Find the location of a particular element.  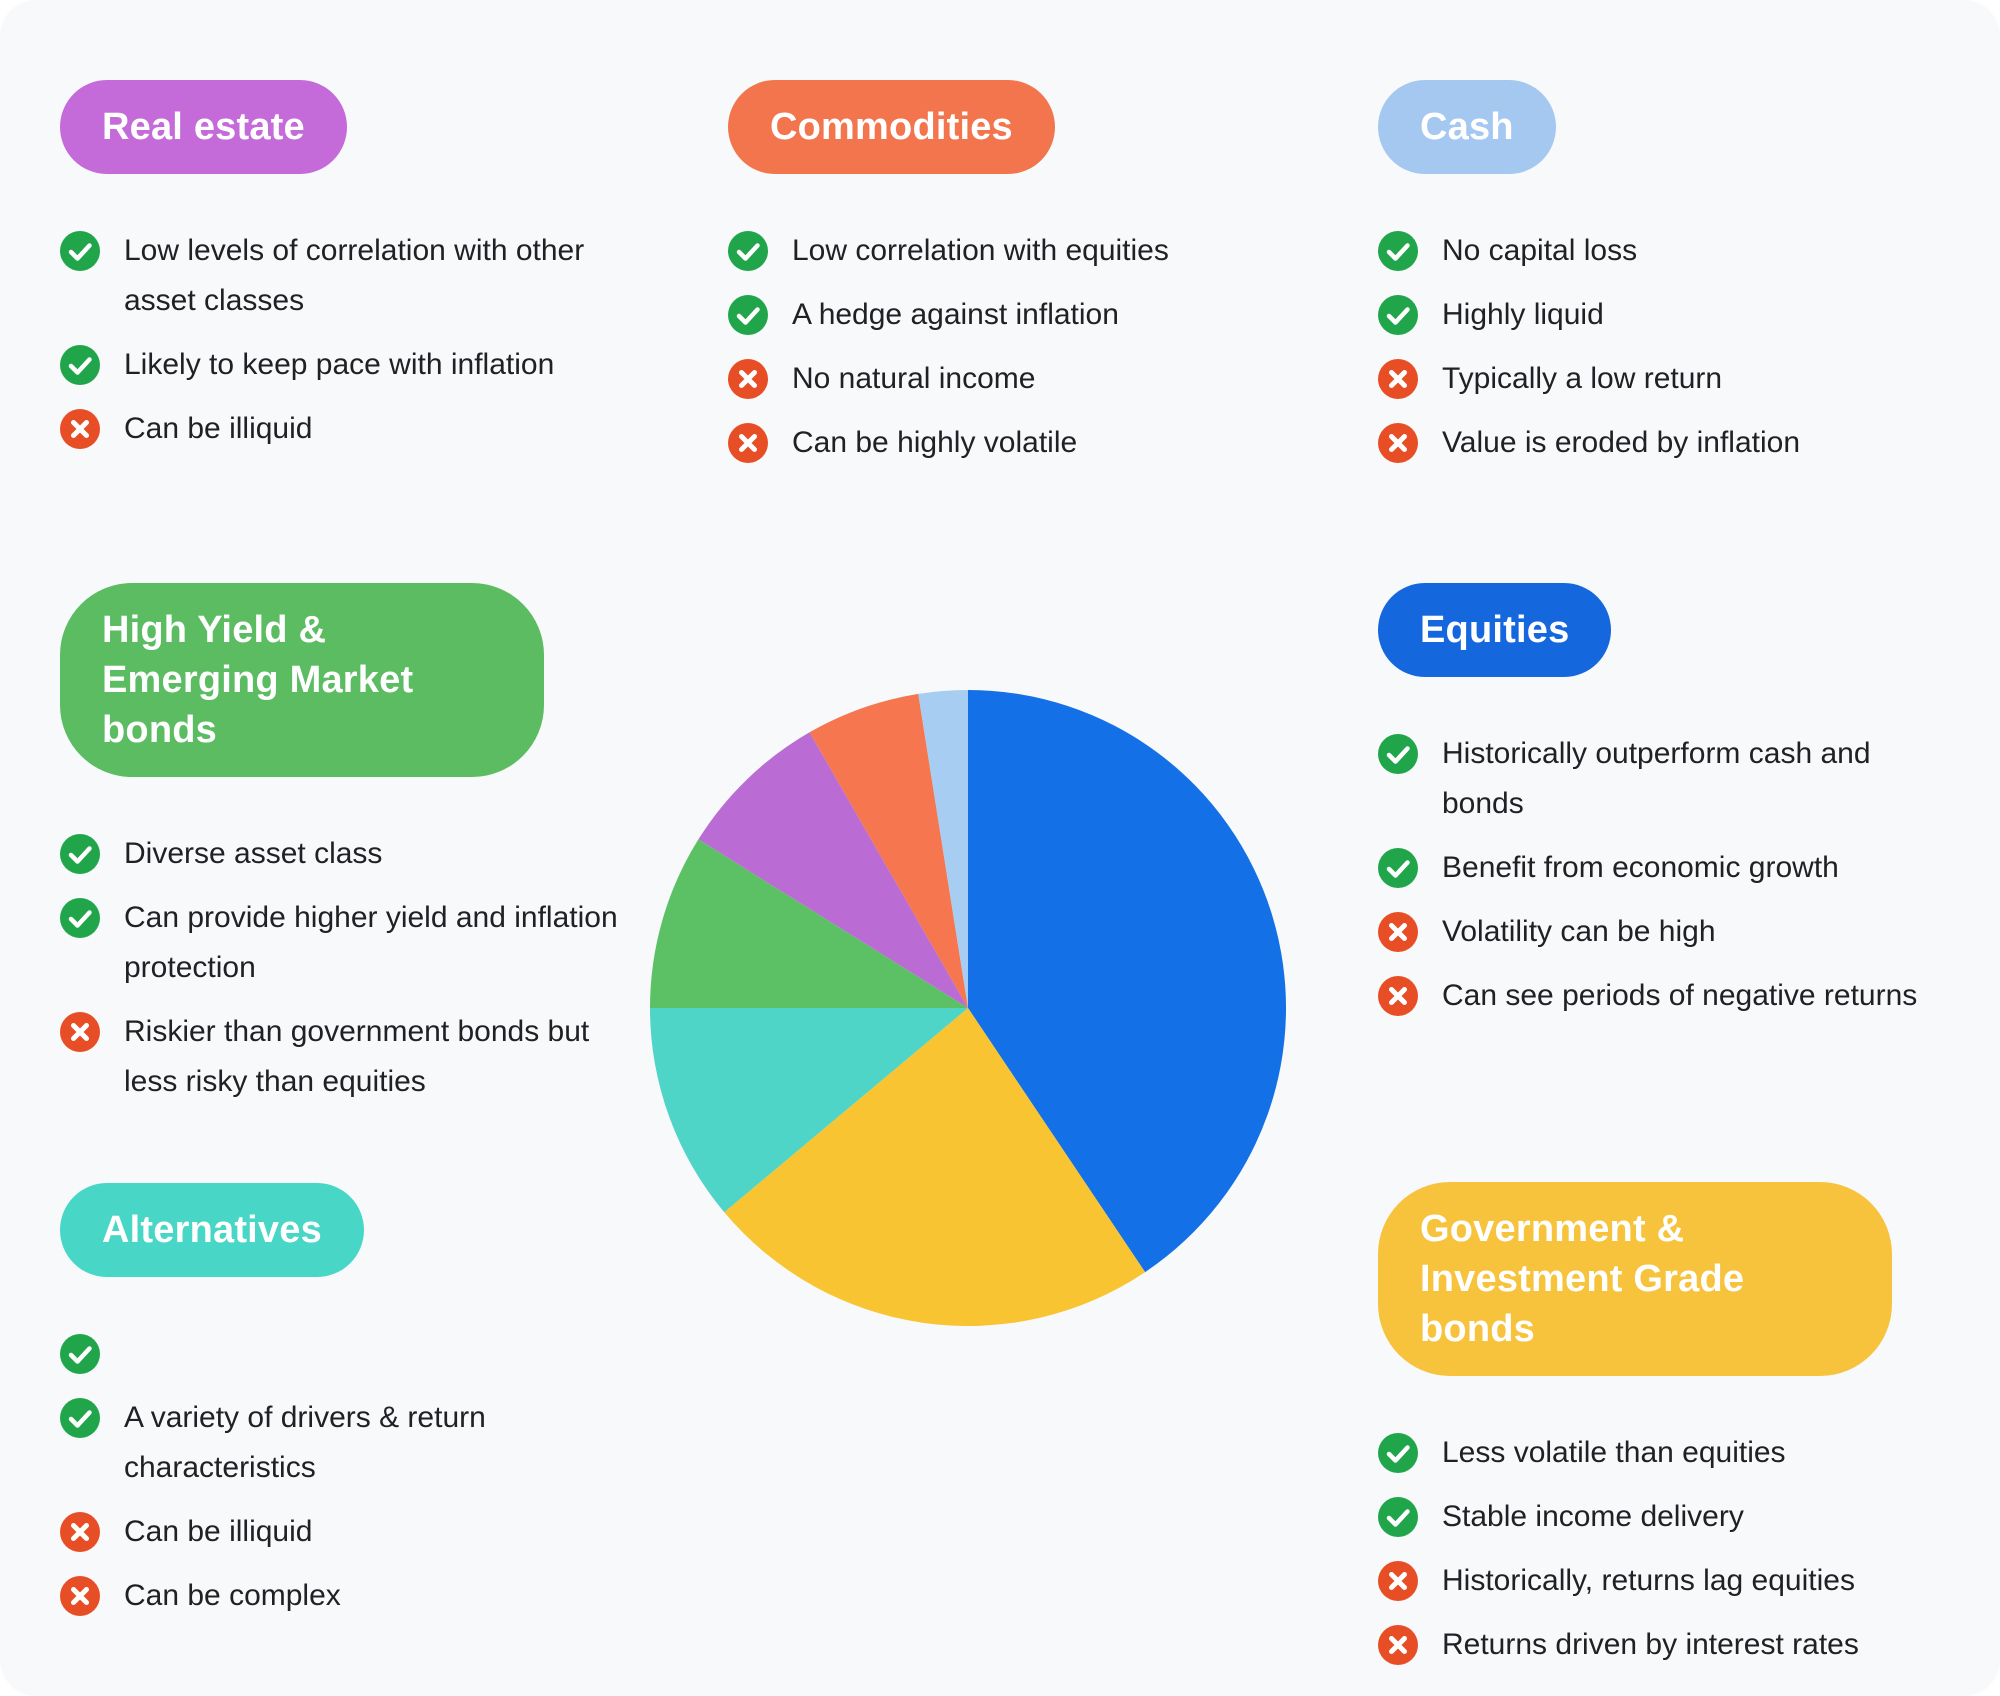

list-item: A hedge against inflation is located at coordinates (988, 315).